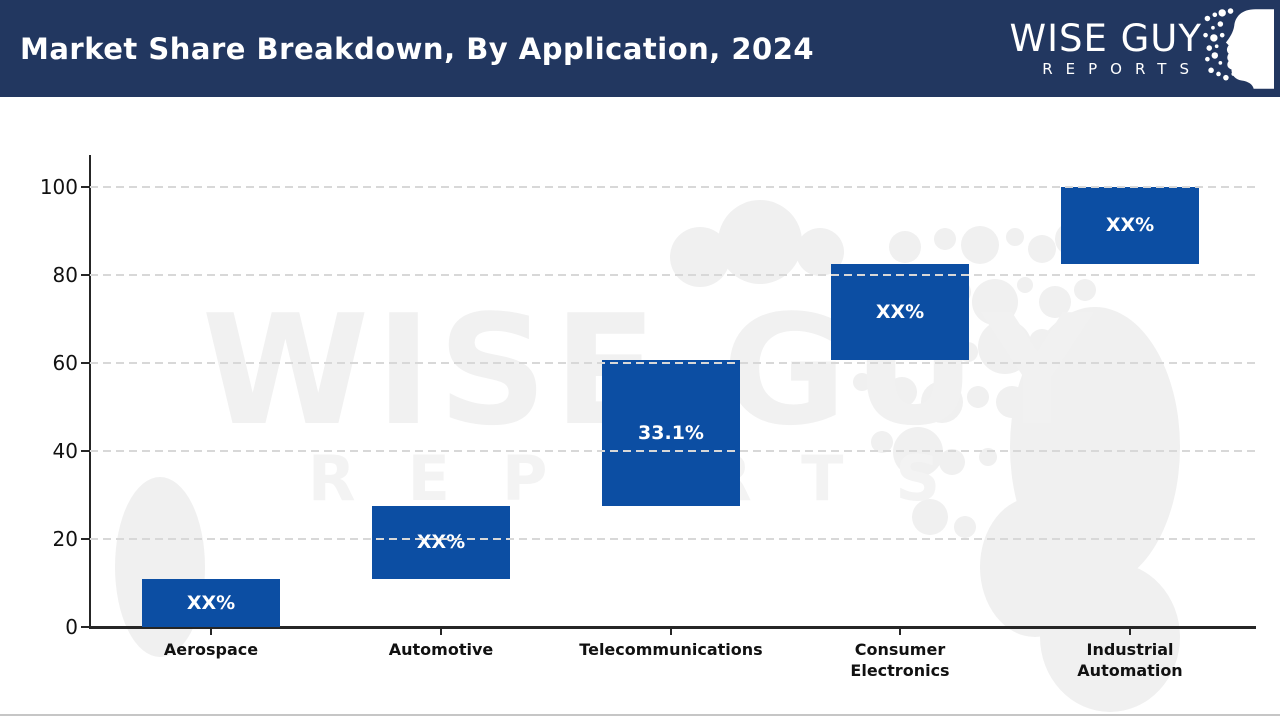 This screenshot has width=1280, height=720. I want to click on x-category-label-line: Consumer, so click(900, 649).